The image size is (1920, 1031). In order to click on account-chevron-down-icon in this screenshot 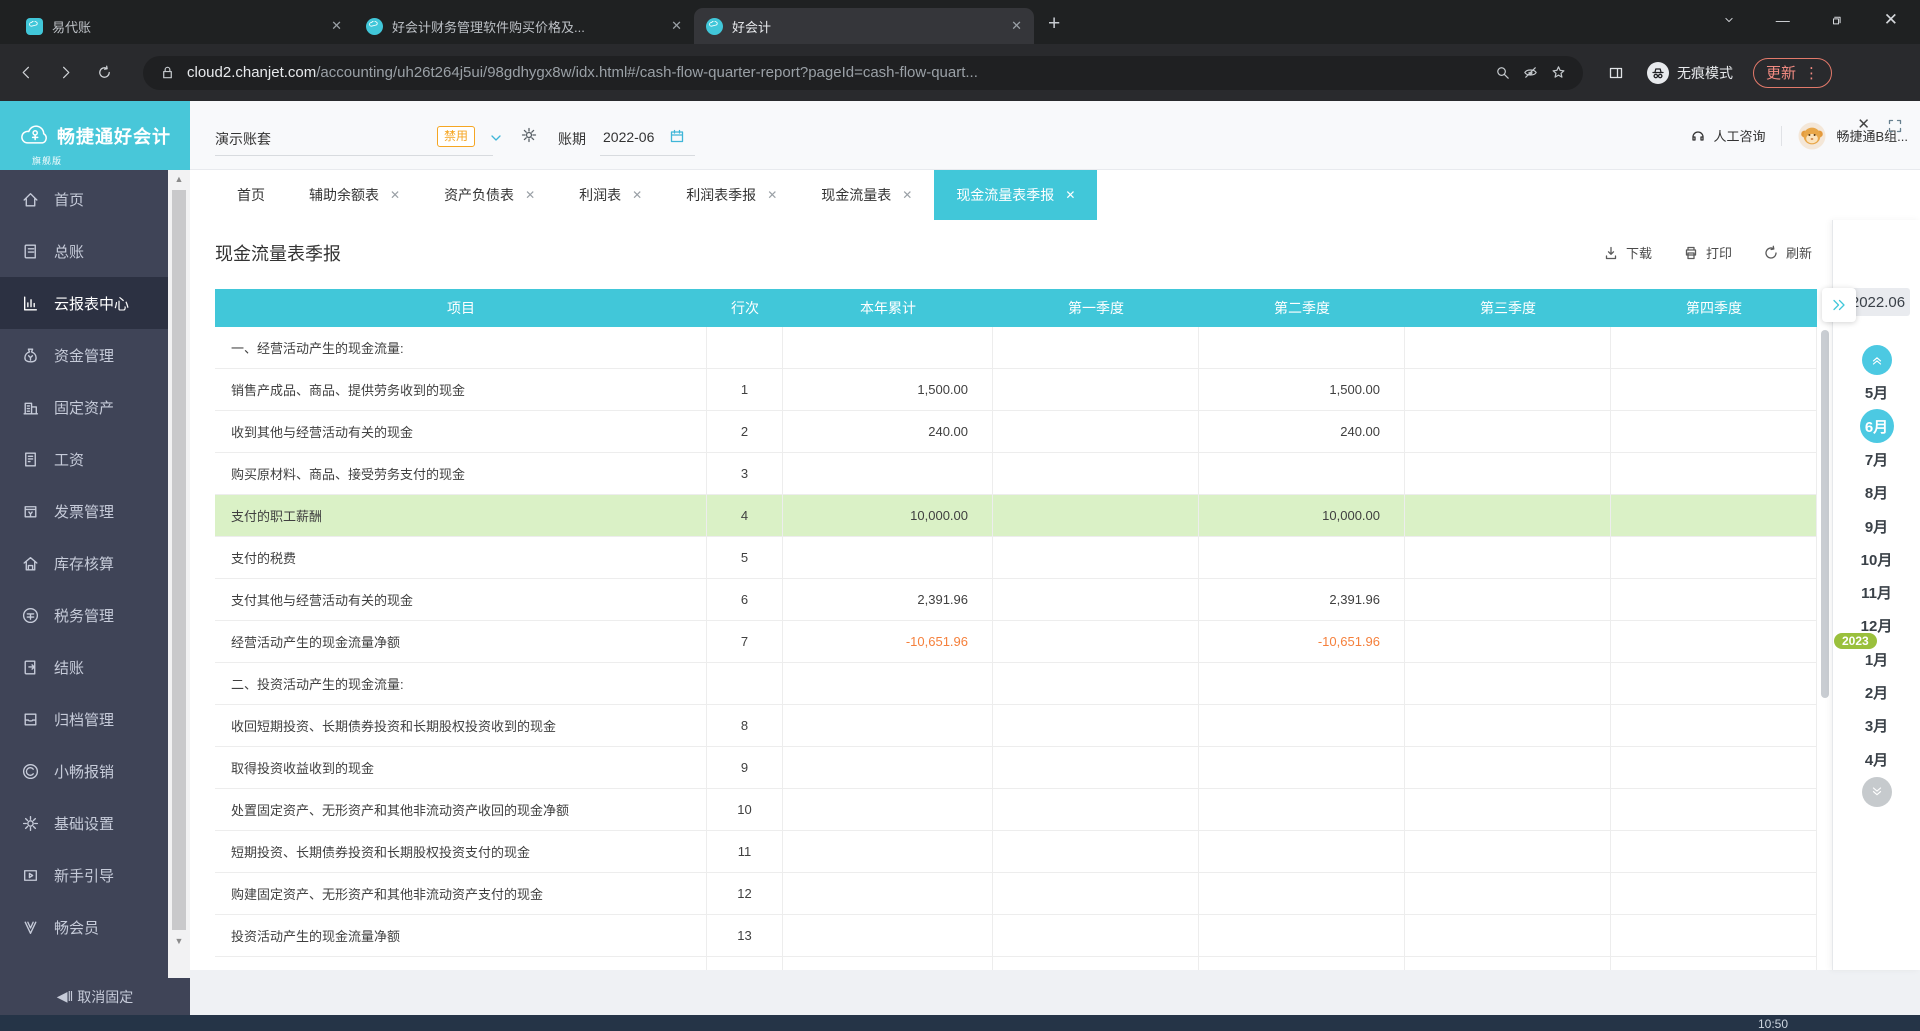, I will do `click(496, 138)`.